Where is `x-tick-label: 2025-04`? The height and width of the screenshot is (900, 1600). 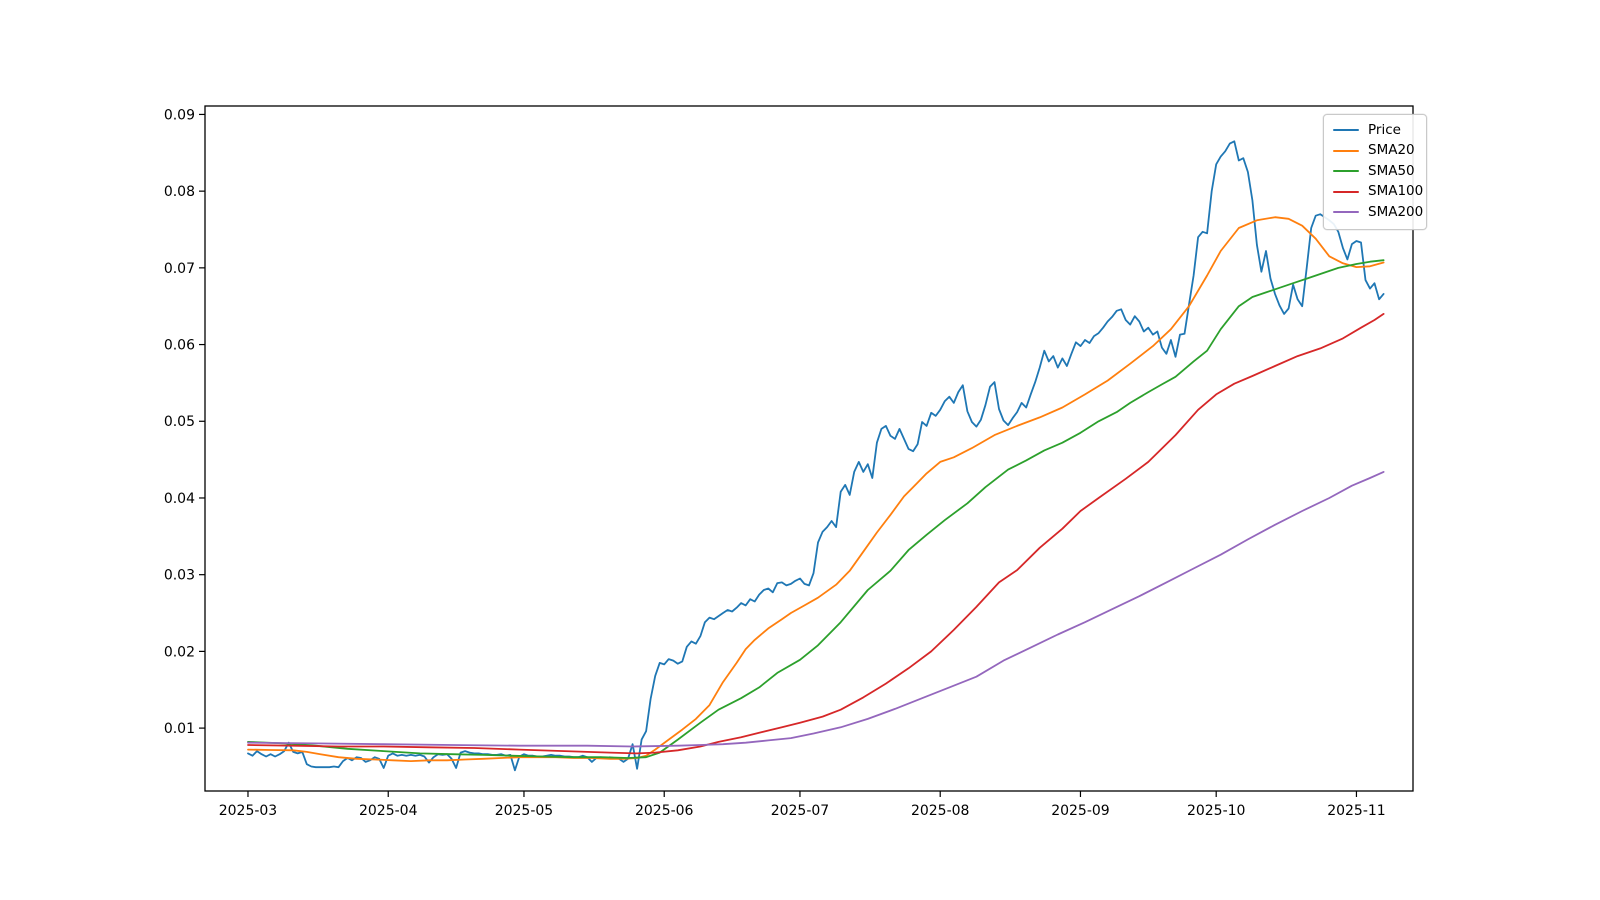 x-tick-label: 2025-04 is located at coordinates (388, 811).